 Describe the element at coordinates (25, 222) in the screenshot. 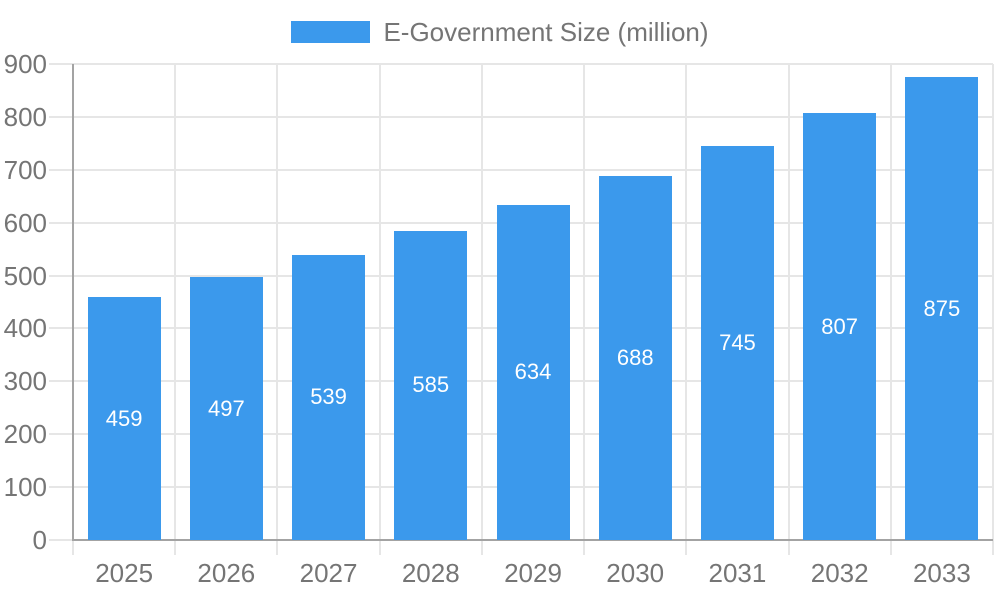

I see `y-tick-label-600: 600` at that location.